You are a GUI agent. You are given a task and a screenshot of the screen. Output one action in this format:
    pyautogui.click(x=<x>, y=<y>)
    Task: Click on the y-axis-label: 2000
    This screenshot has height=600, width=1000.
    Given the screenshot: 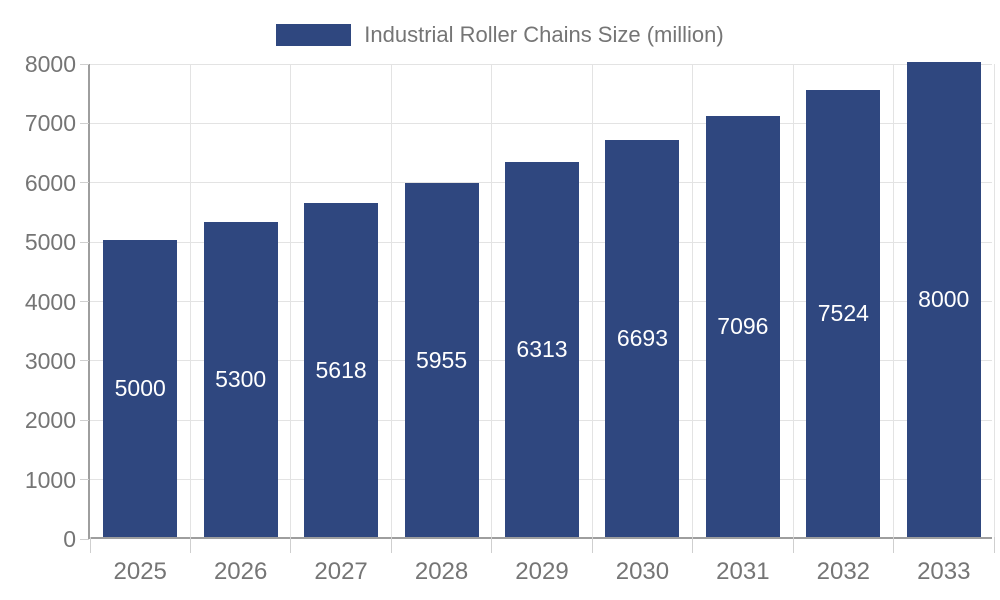 What is the action you would take?
    pyautogui.click(x=50, y=420)
    